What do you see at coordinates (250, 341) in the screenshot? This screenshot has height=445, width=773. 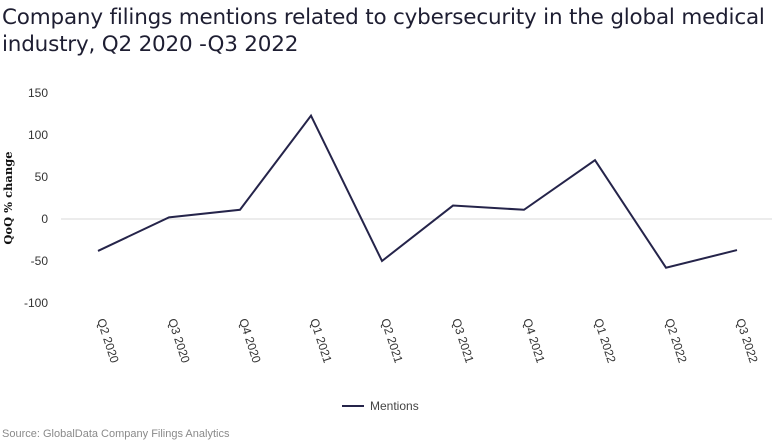 I see `x-tick-label: Q4 2020` at bounding box center [250, 341].